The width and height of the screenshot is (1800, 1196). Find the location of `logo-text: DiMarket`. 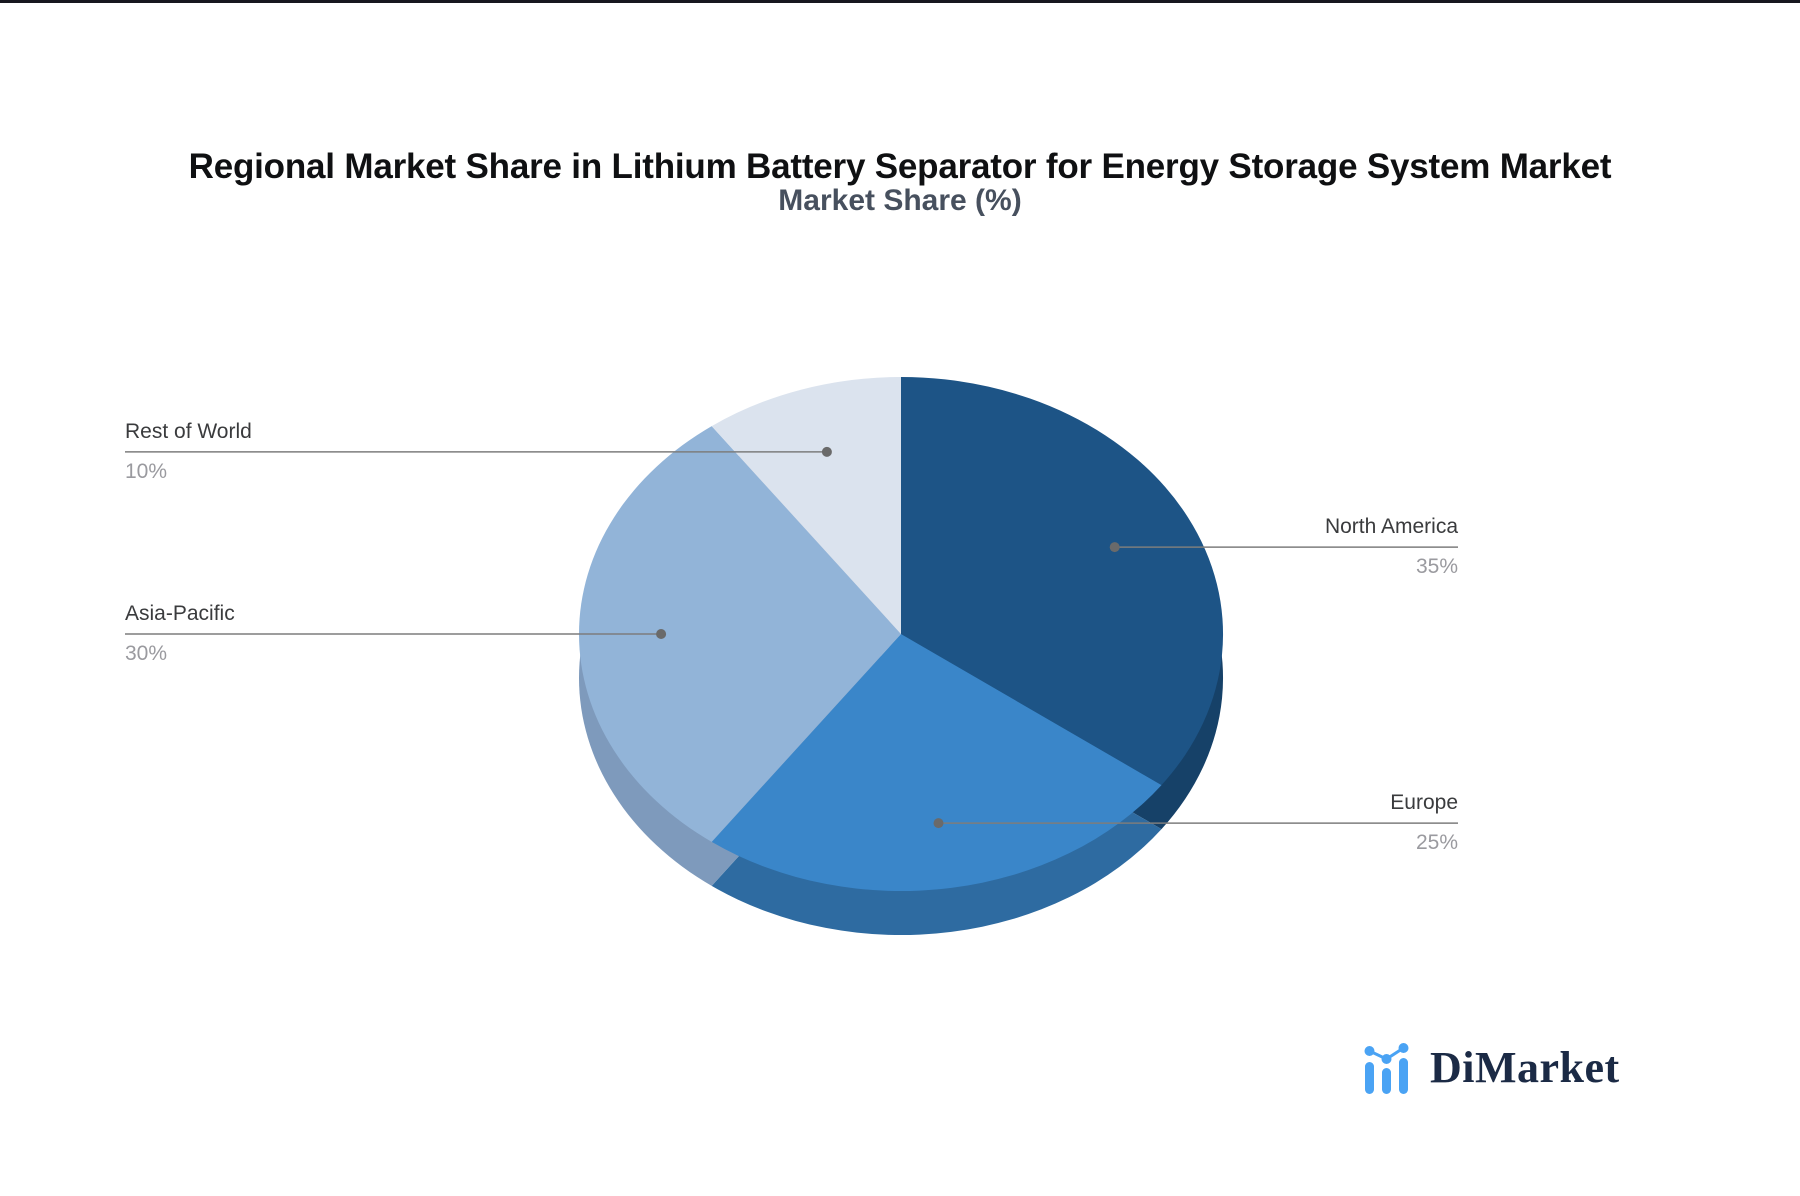

logo-text: DiMarket is located at coordinates (1525, 1067).